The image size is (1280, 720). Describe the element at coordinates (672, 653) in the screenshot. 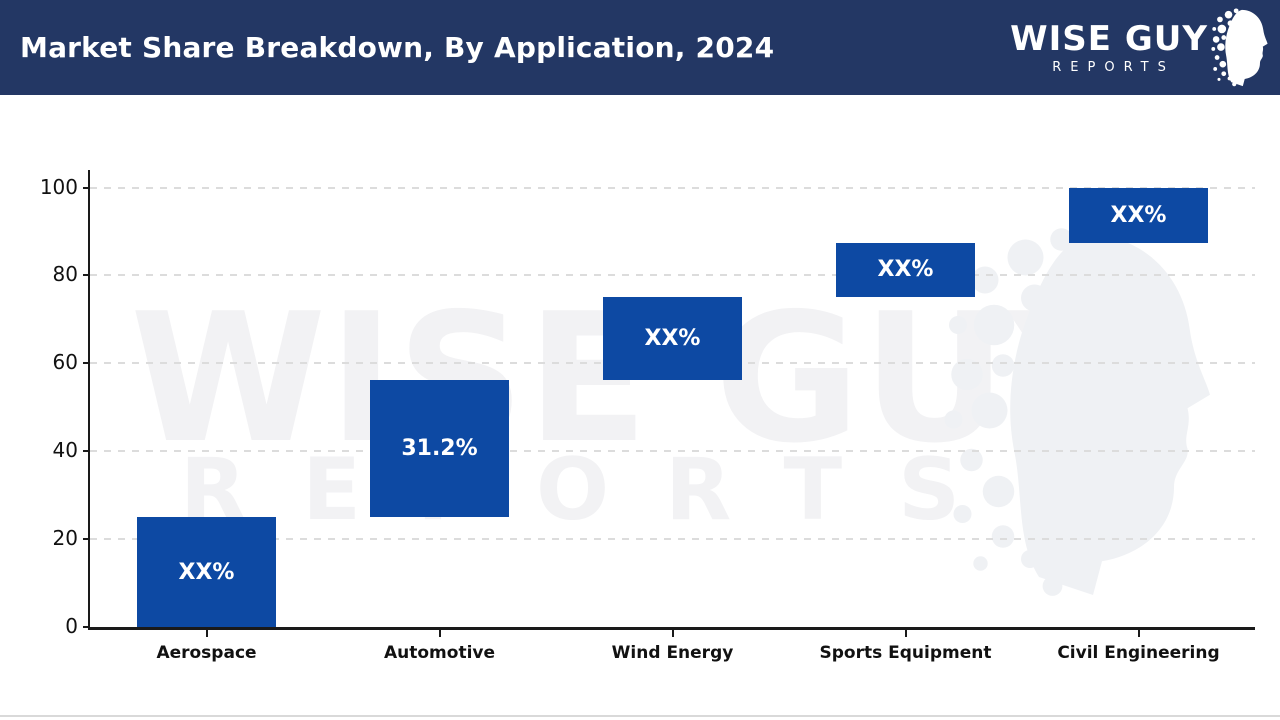

I see `x-tick-label-wind-energy: Wind Energy` at that location.